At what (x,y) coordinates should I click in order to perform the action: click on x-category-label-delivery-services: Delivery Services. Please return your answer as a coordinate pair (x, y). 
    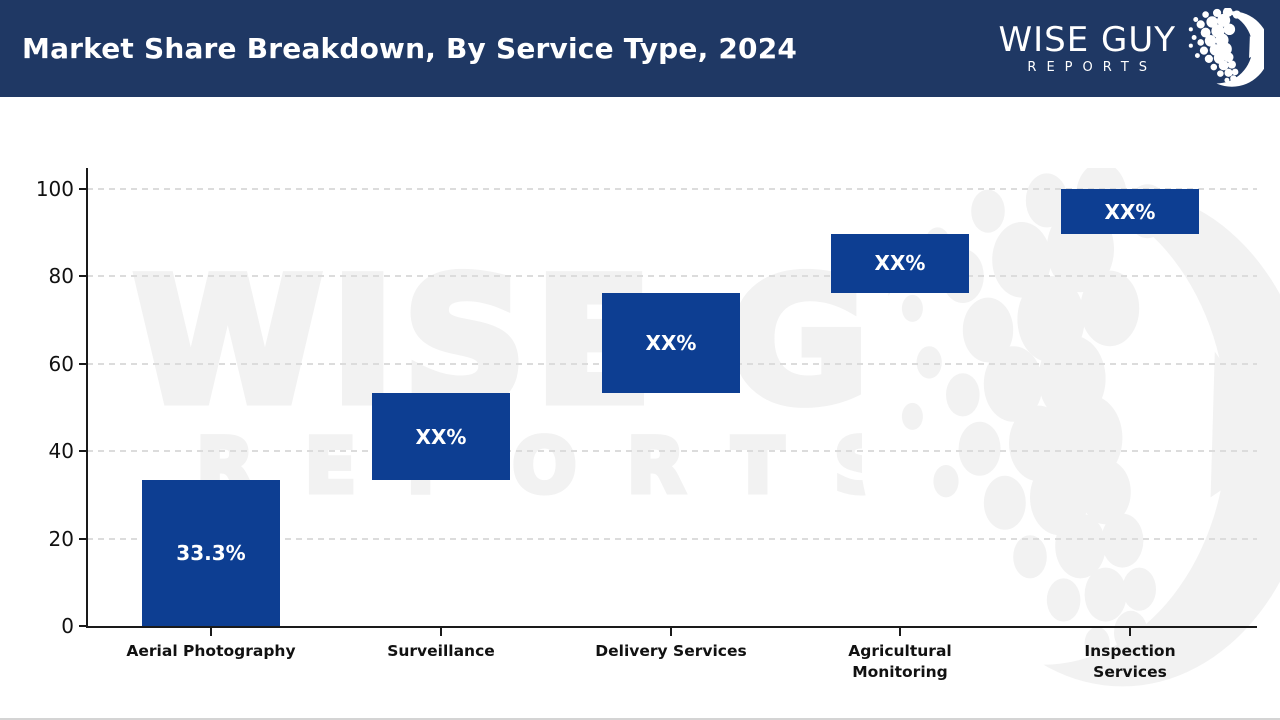
    Looking at the image, I should click on (671, 651).